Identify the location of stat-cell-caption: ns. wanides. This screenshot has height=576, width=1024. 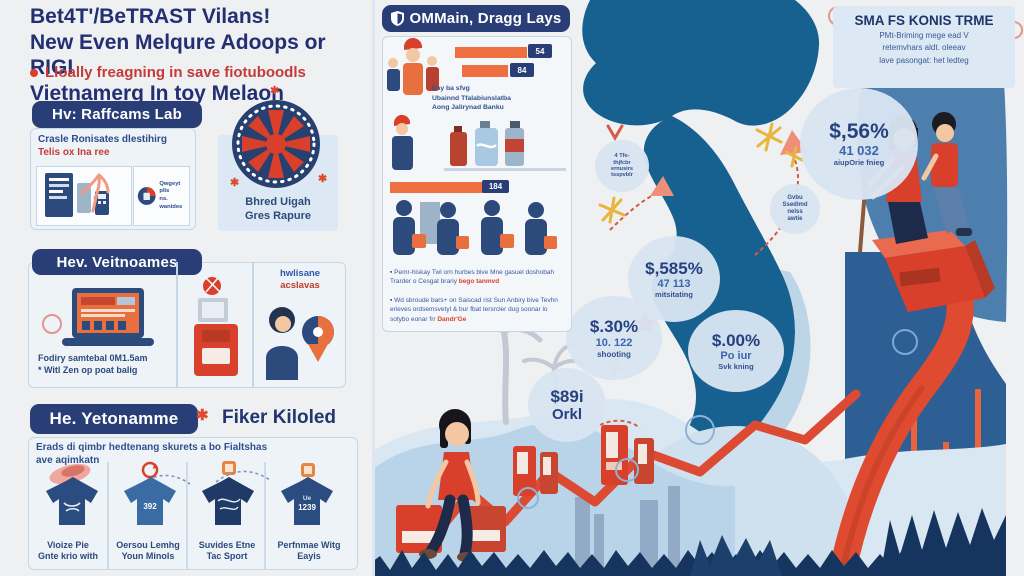
(171, 203).